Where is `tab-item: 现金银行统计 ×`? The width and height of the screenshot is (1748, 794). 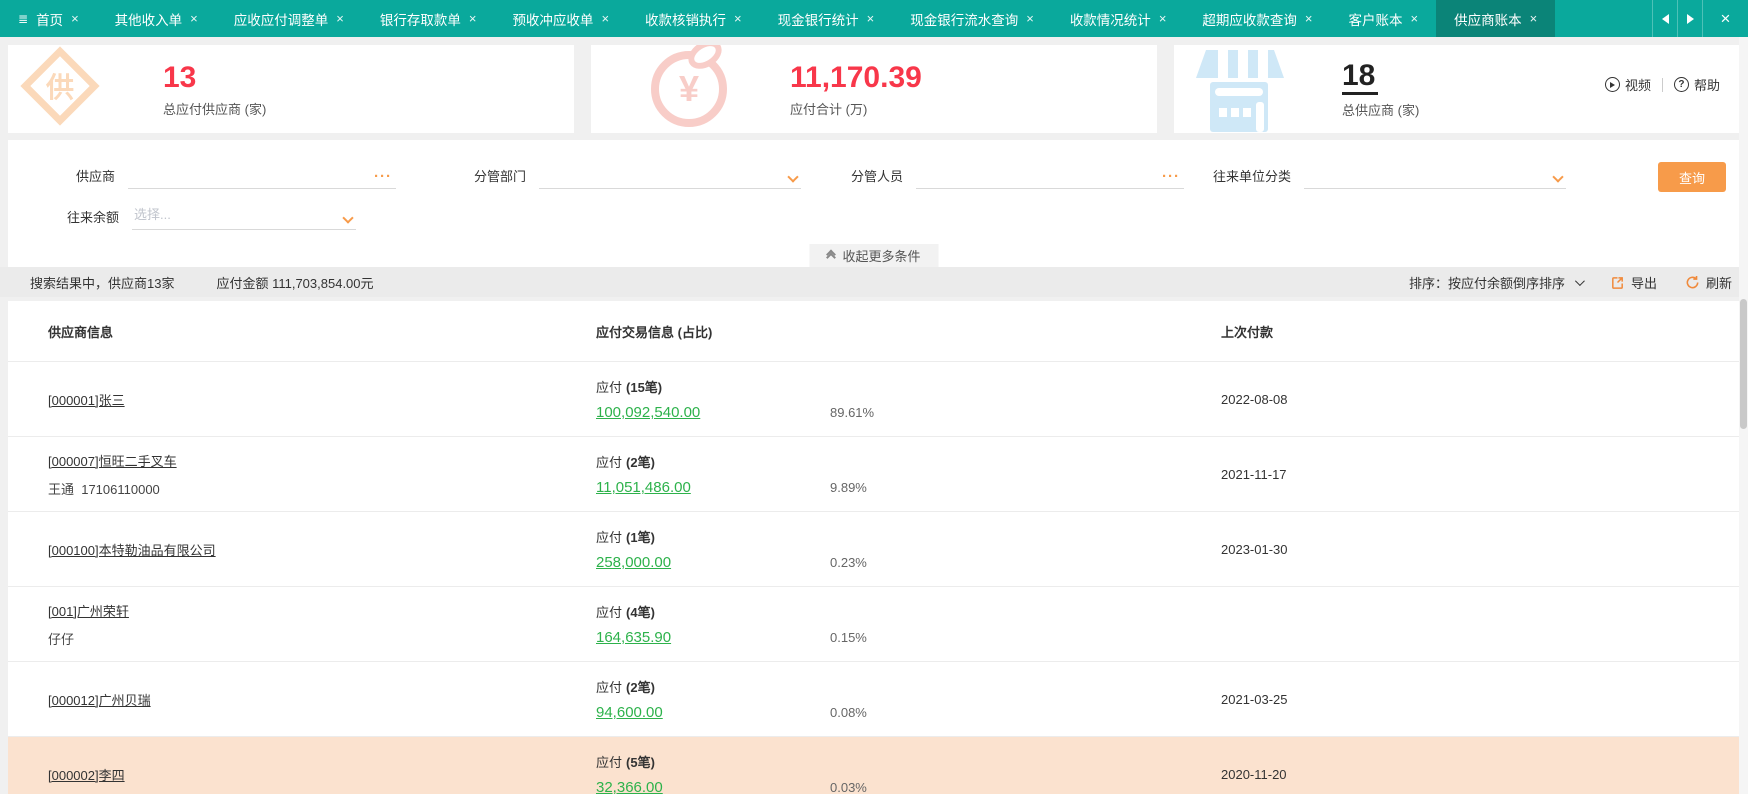
tab-item: 现金银行统计 × is located at coordinates (826, 18).